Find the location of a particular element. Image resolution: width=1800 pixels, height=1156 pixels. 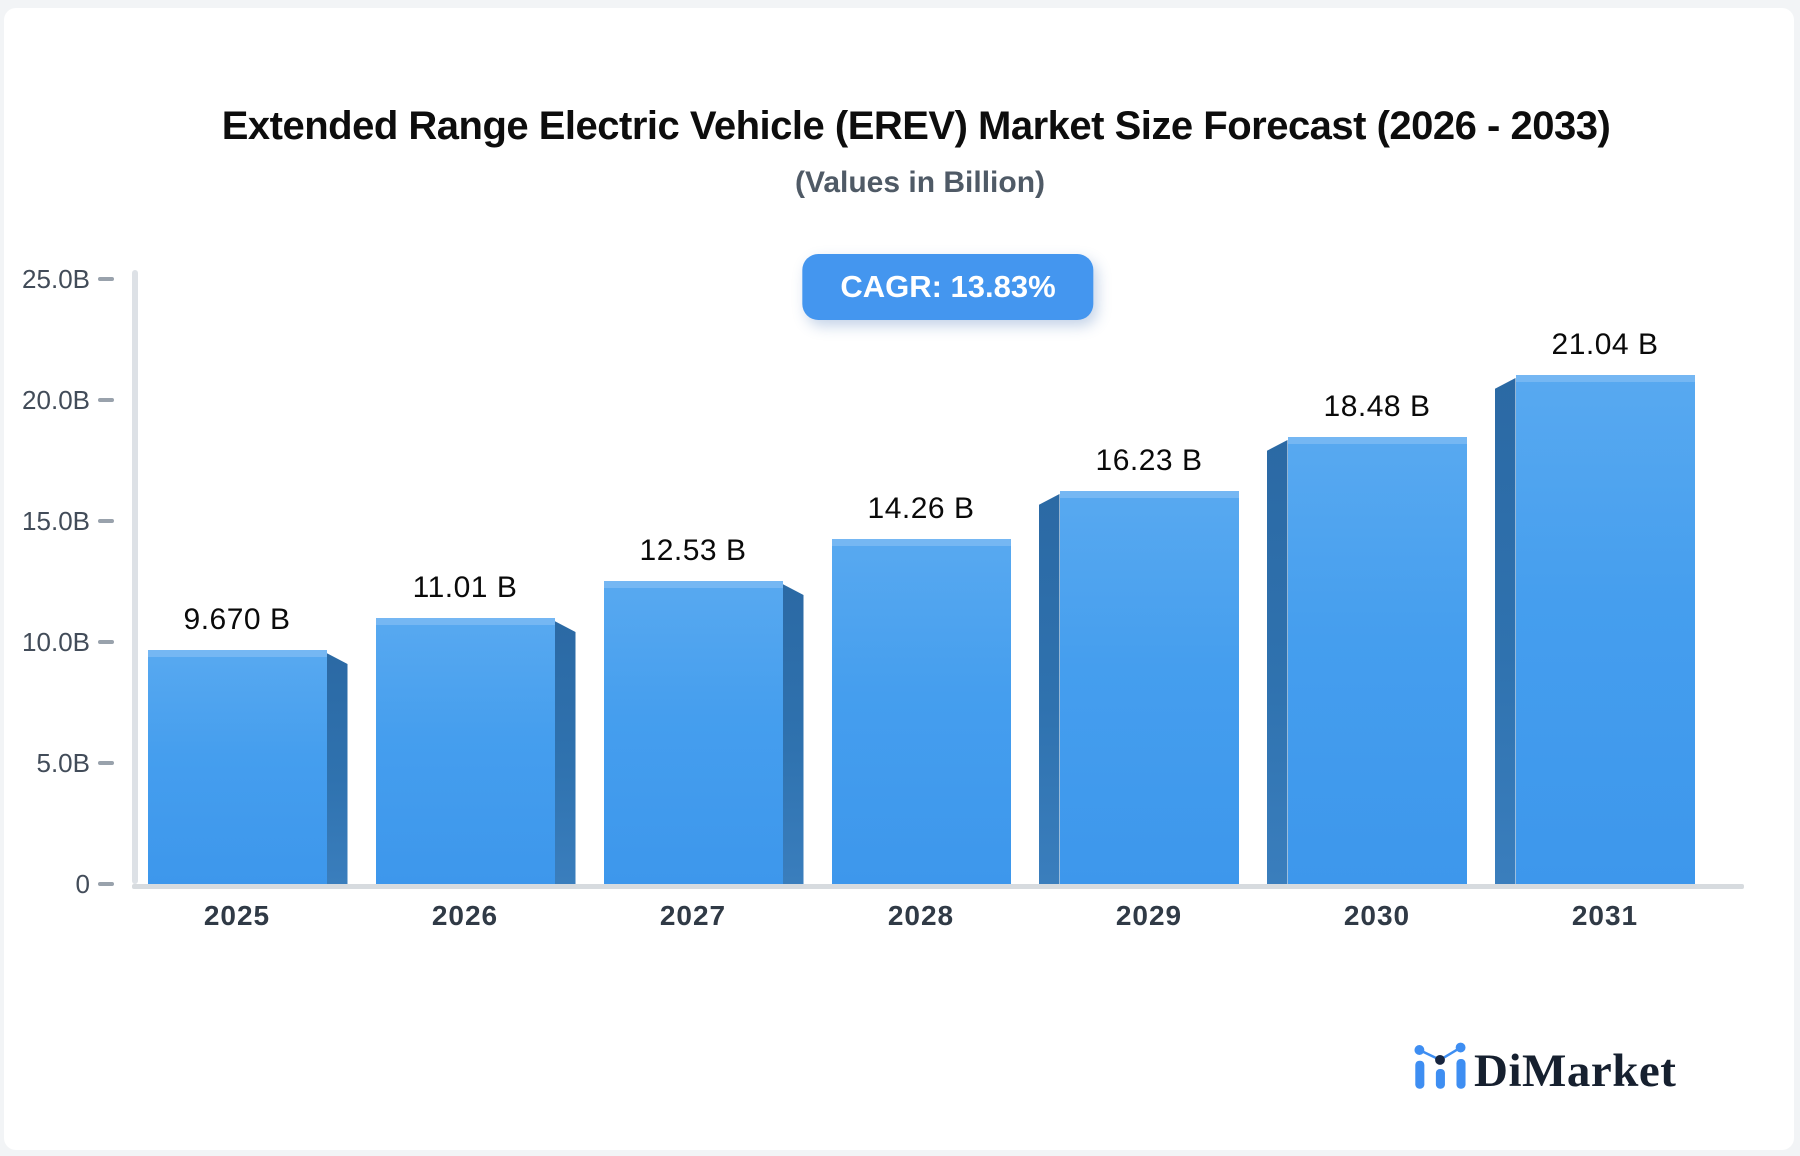

y-axis-label: 5.0B is located at coordinates (63, 763).